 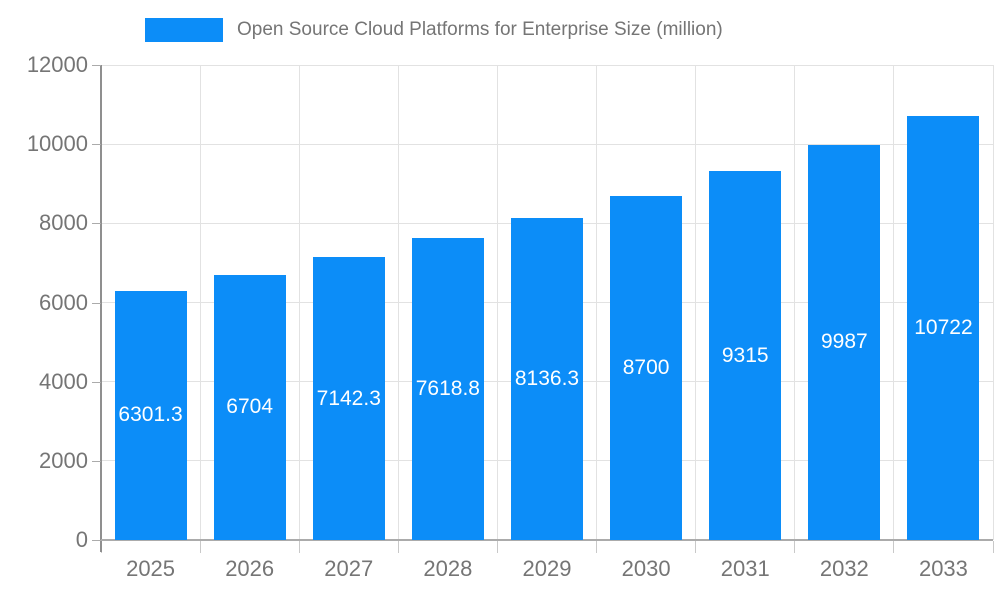 What do you see at coordinates (184, 30) in the screenshot?
I see `legend-swatch` at bounding box center [184, 30].